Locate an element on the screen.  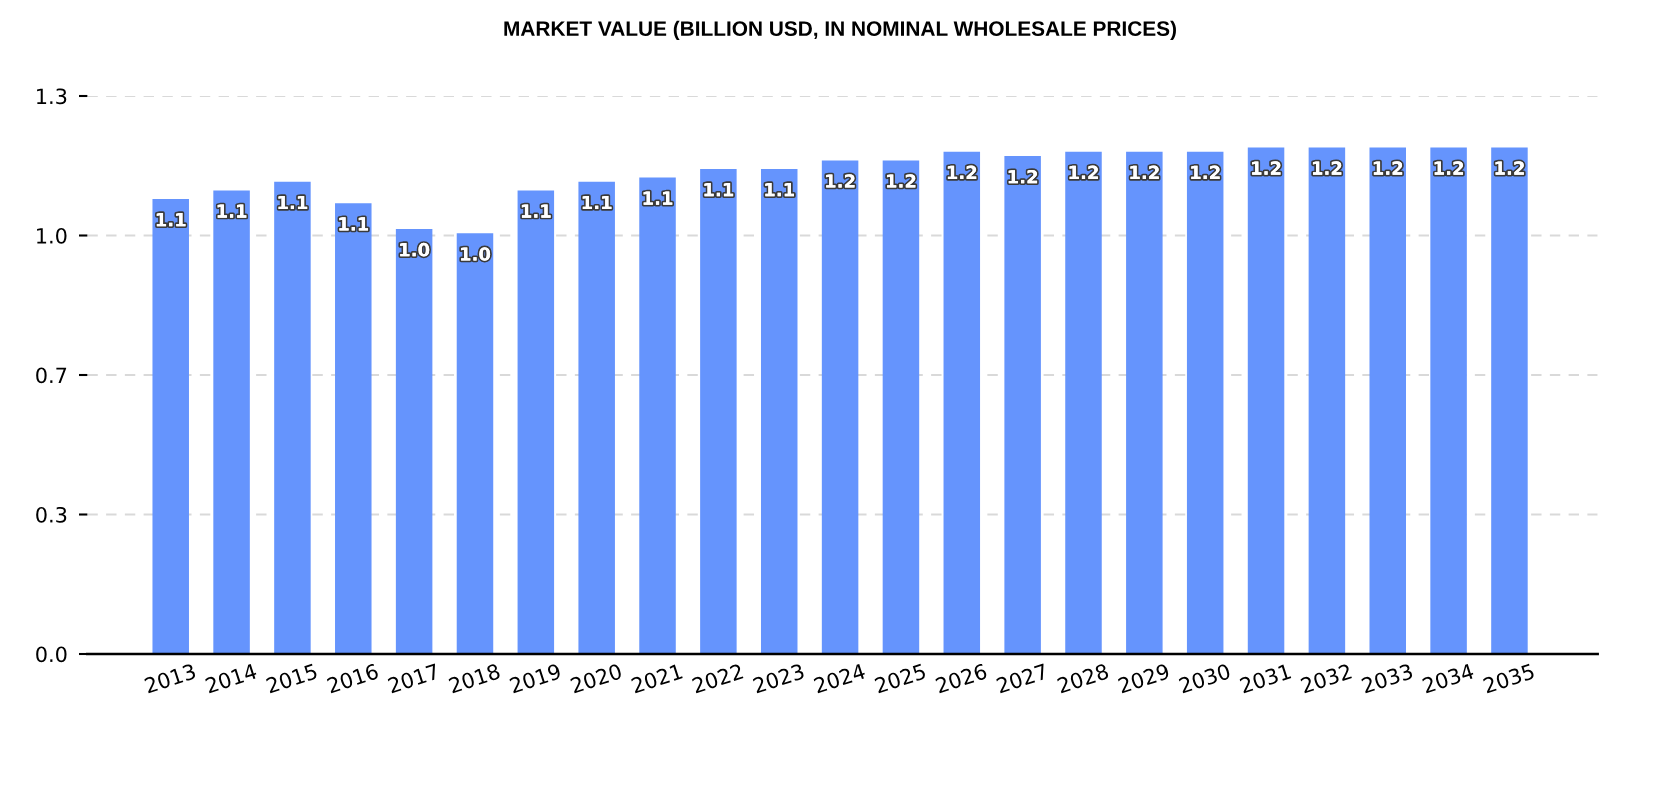
x-tick-label: 2019 is located at coordinates (535, 678).